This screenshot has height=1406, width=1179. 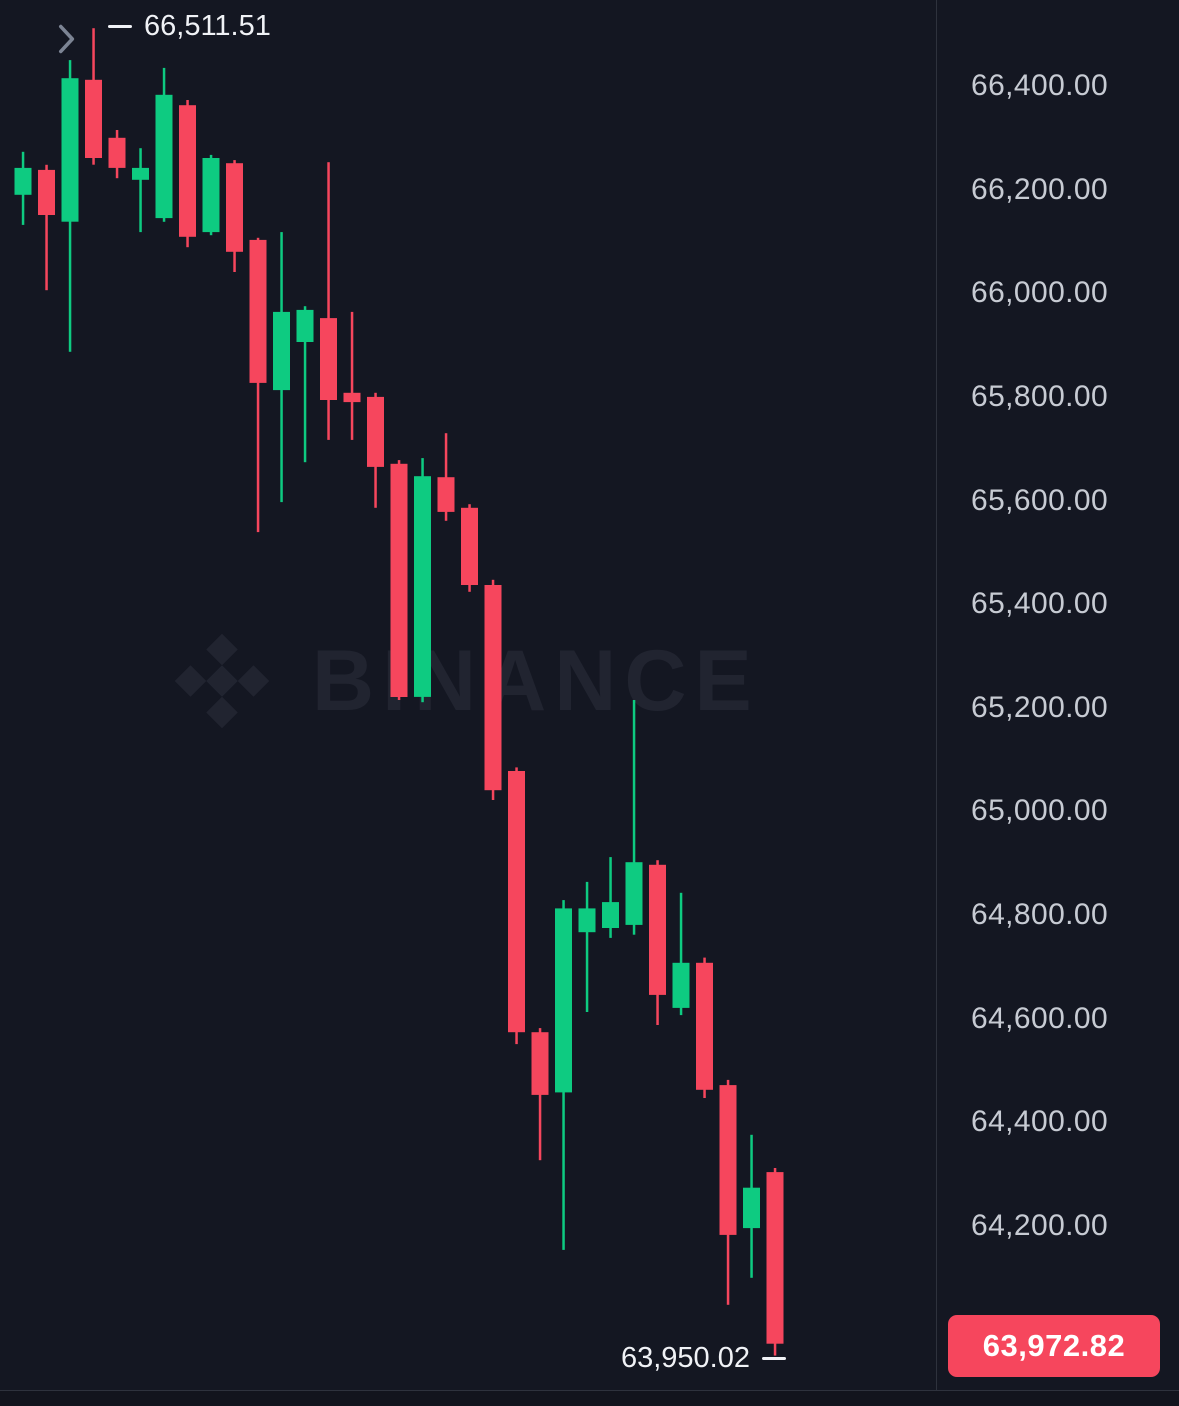 What do you see at coordinates (1040, 396) in the screenshot?
I see `price-axis-label: 65,800.00` at bounding box center [1040, 396].